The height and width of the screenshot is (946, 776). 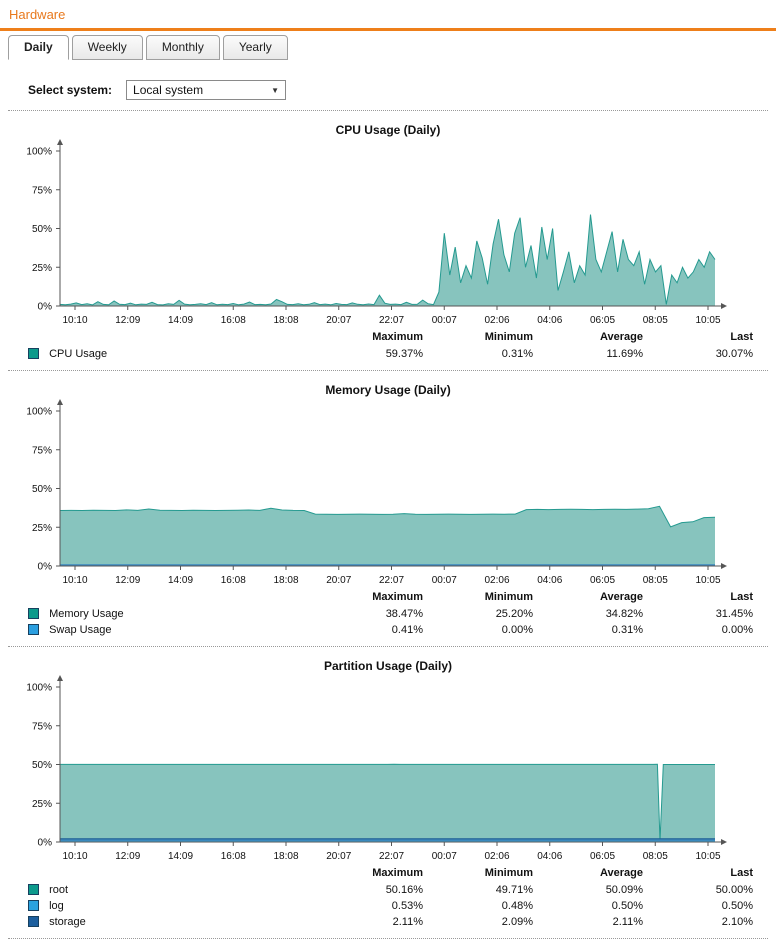 What do you see at coordinates (734, 890) in the screenshot?
I see `stat-last: 50.00%` at bounding box center [734, 890].